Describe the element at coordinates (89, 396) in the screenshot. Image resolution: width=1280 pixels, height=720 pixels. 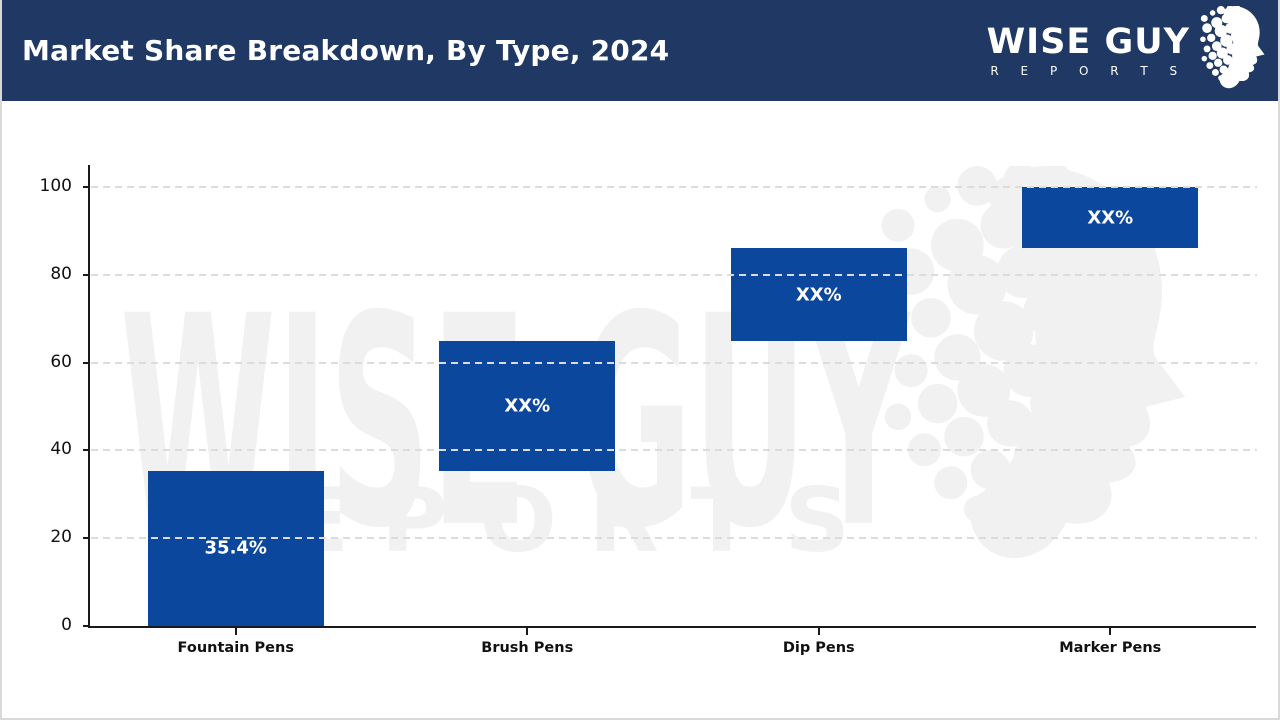
I see `y-axis-spine` at that location.